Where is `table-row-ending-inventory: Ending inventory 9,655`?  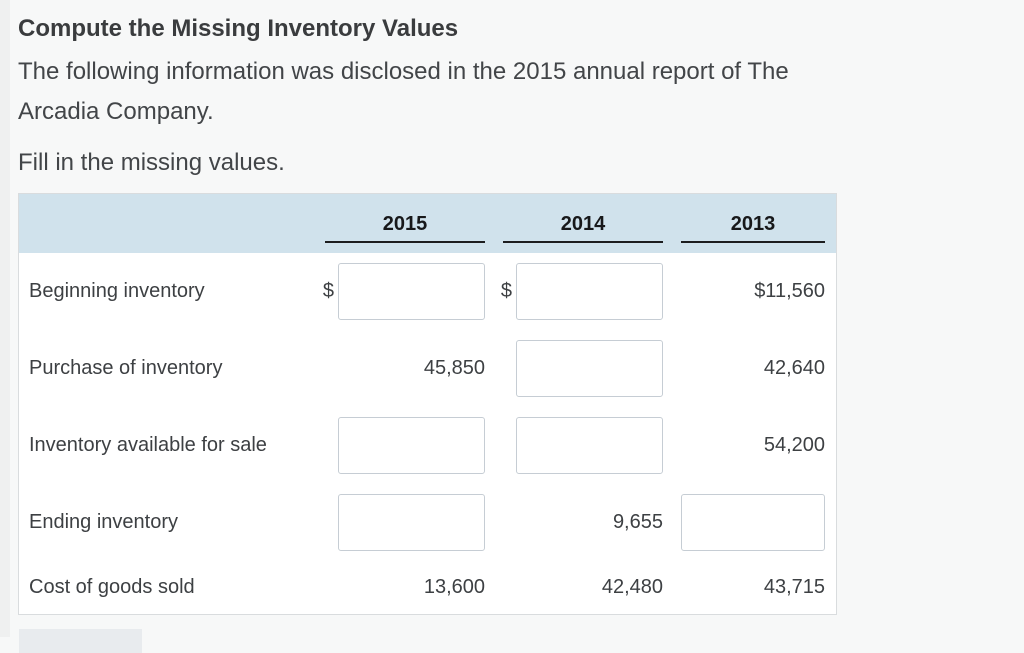
table-row-ending-inventory: Ending inventory 9,655 is located at coordinates (427, 522).